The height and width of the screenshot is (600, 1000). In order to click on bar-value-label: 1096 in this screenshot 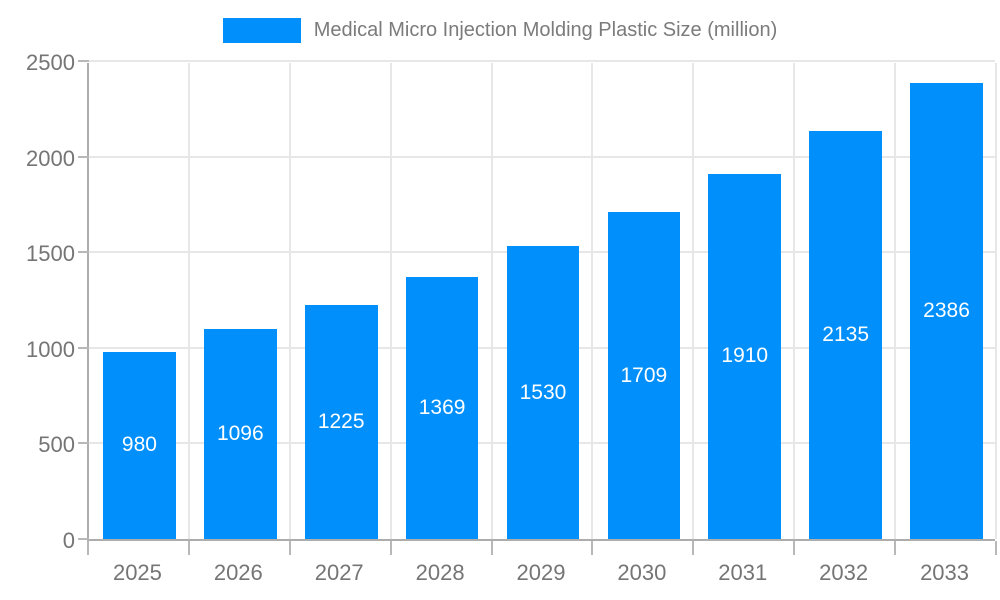, I will do `click(240, 434)`.